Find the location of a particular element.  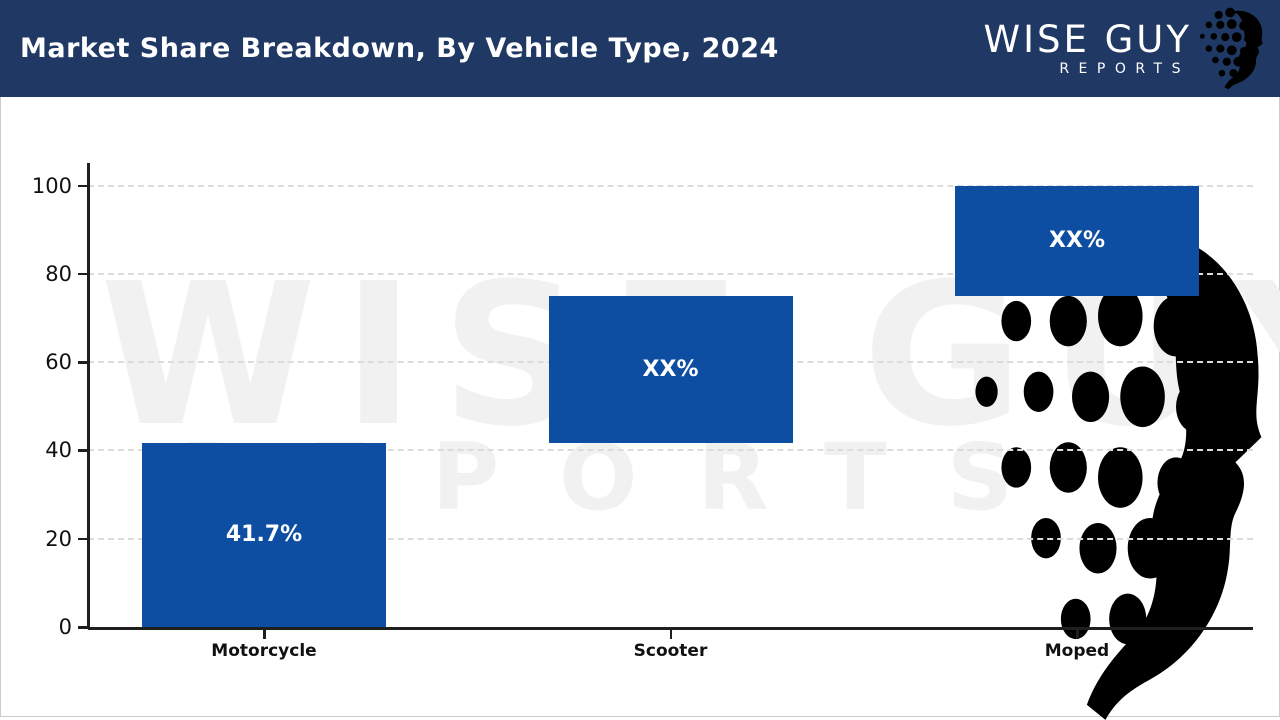

logo-wordmark: WISE GUY REPORTS is located at coordinates (1088, 48).